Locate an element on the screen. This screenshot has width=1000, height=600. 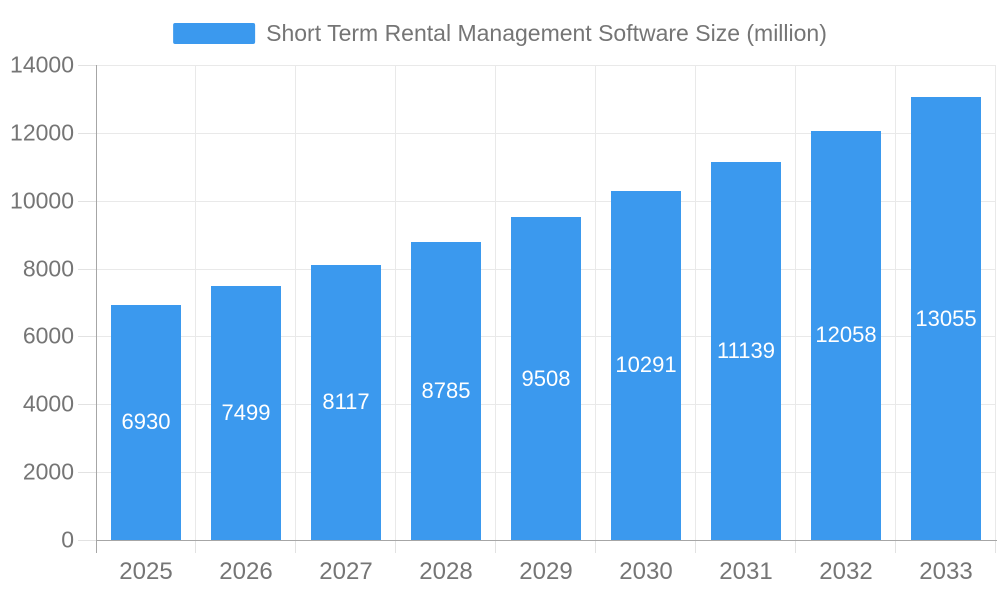
bar-2033: 13055 is located at coordinates (946, 318).